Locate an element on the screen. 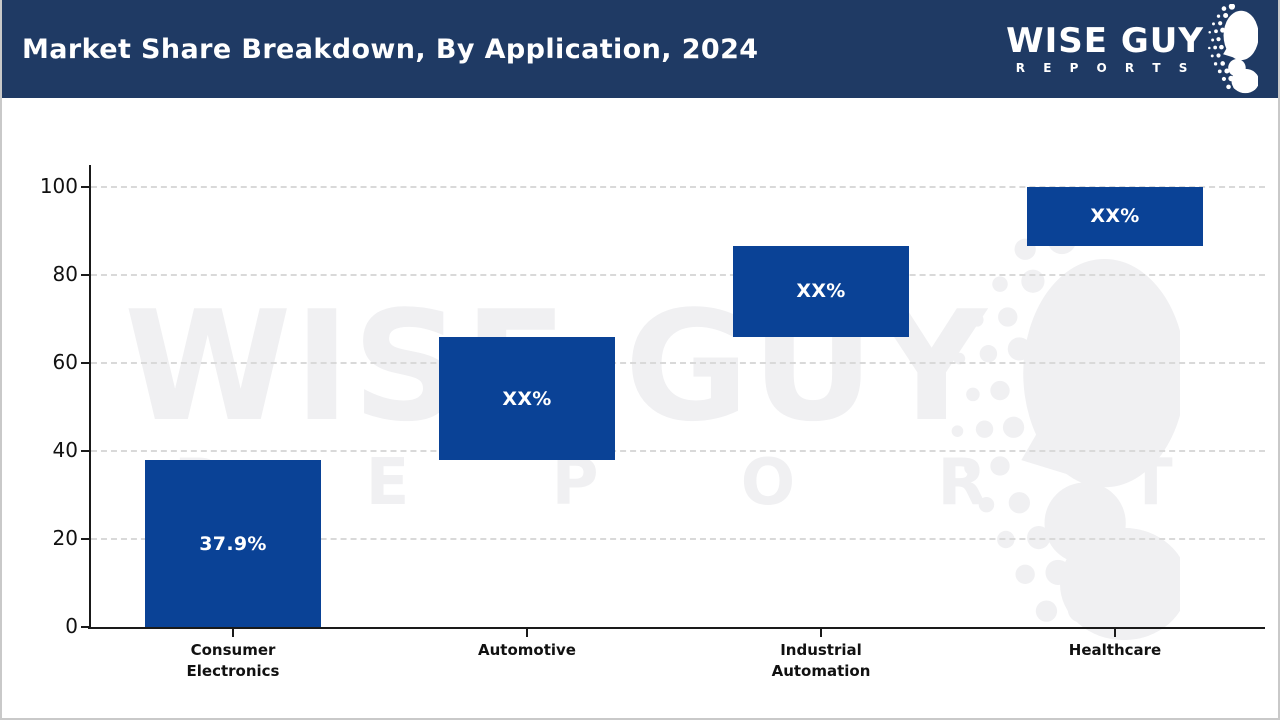  x-tick-mark-consumer-electronics is located at coordinates (233, 632).